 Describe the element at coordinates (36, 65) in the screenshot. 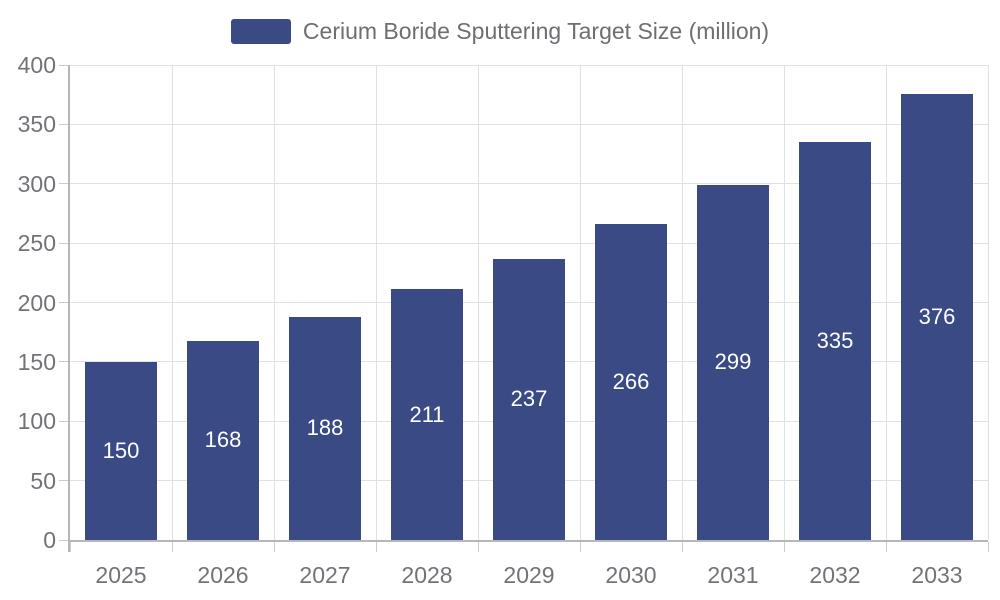

I see `y-tick-label: 400` at that location.